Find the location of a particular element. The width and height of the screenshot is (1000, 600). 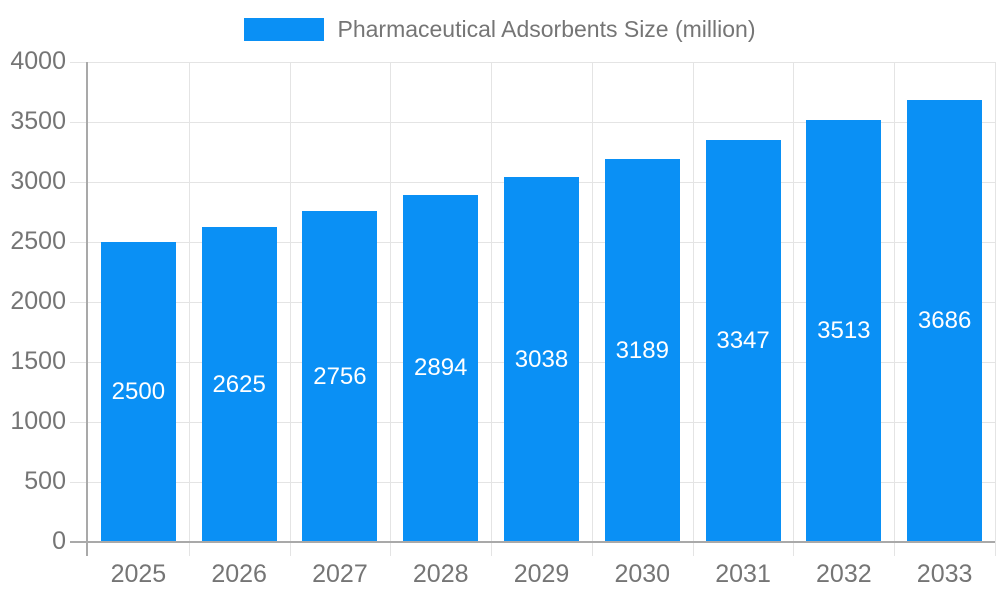

bar-value-label: 3189 is located at coordinates (642, 350).